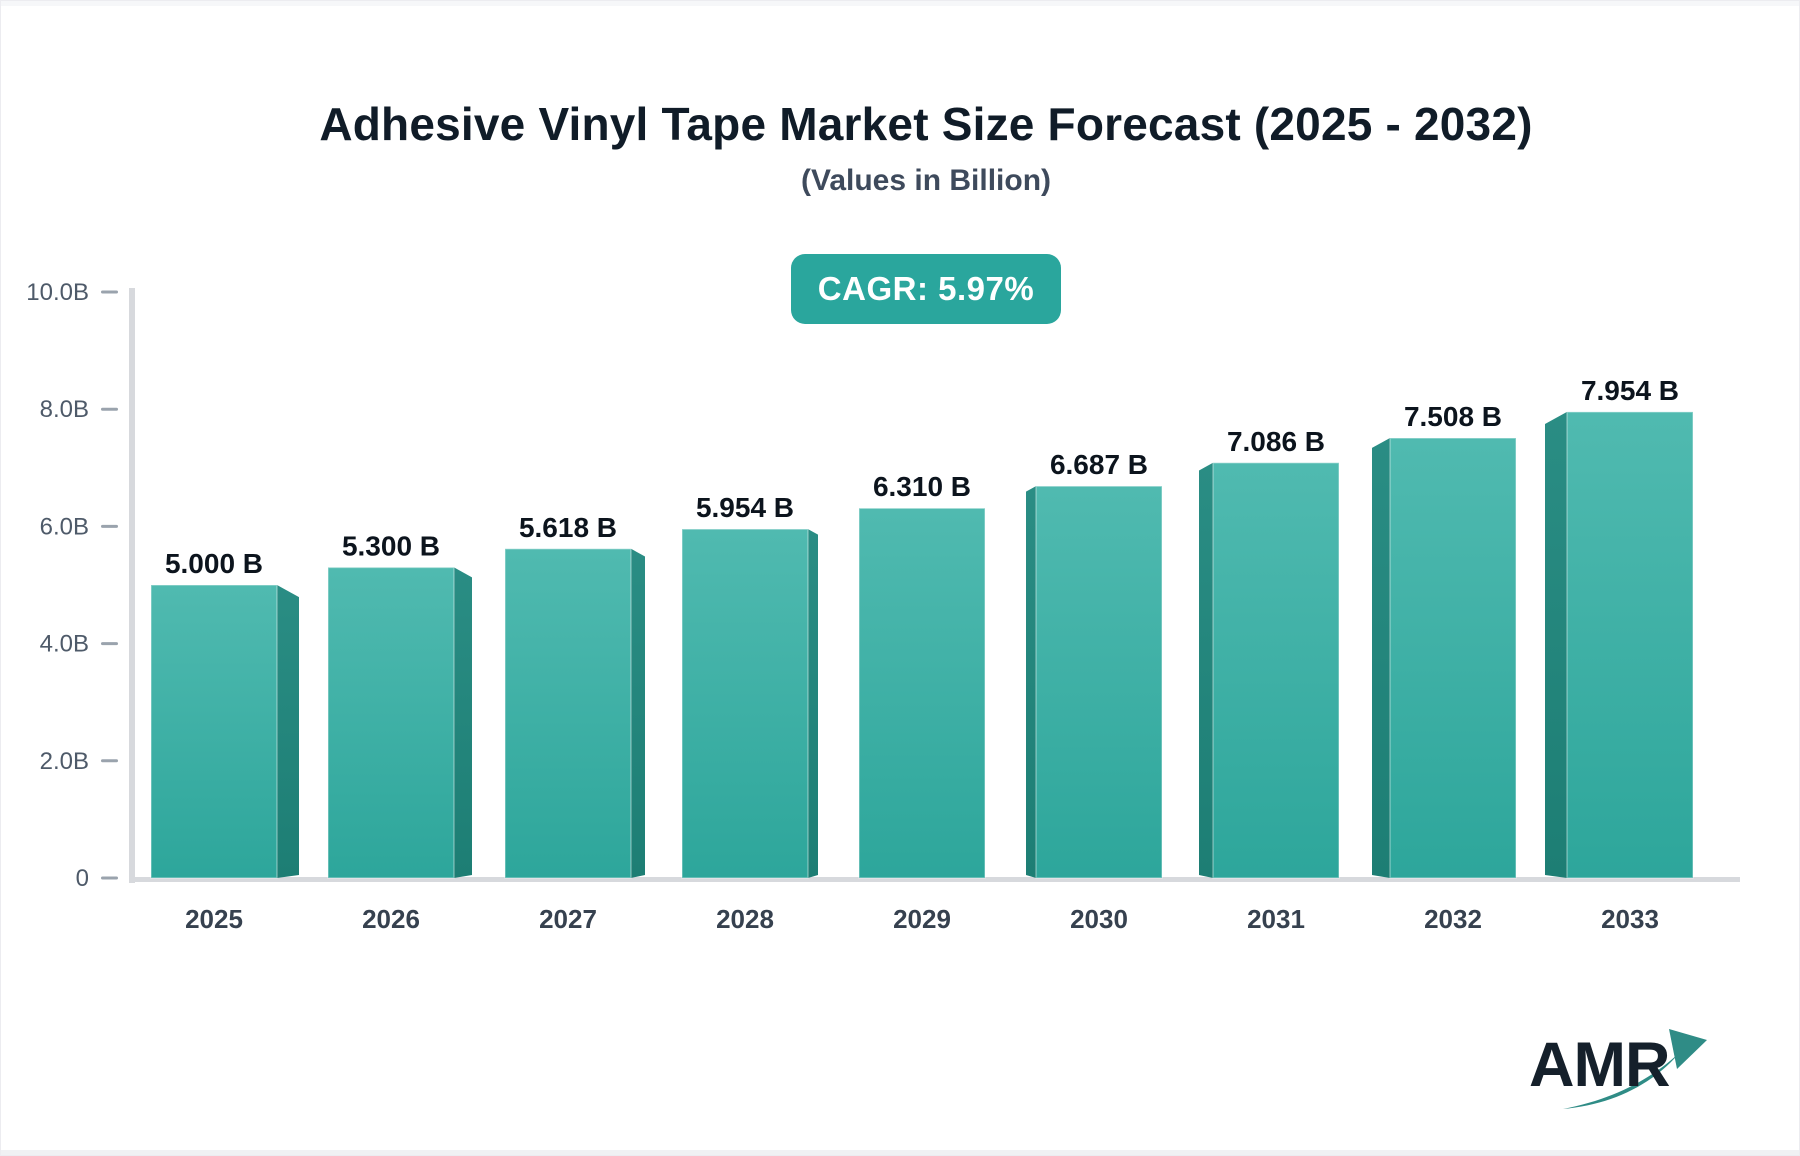 This screenshot has width=1800, height=1156. Describe the element at coordinates (813, 703) in the screenshot. I see `bar-side-2028` at that location.